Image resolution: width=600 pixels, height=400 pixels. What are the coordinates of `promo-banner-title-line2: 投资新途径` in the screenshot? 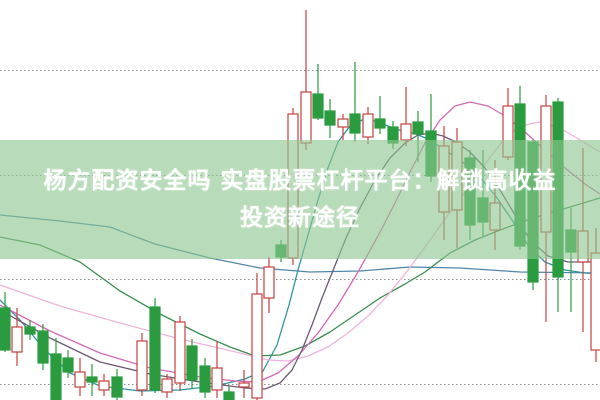 It's located at (300, 217).